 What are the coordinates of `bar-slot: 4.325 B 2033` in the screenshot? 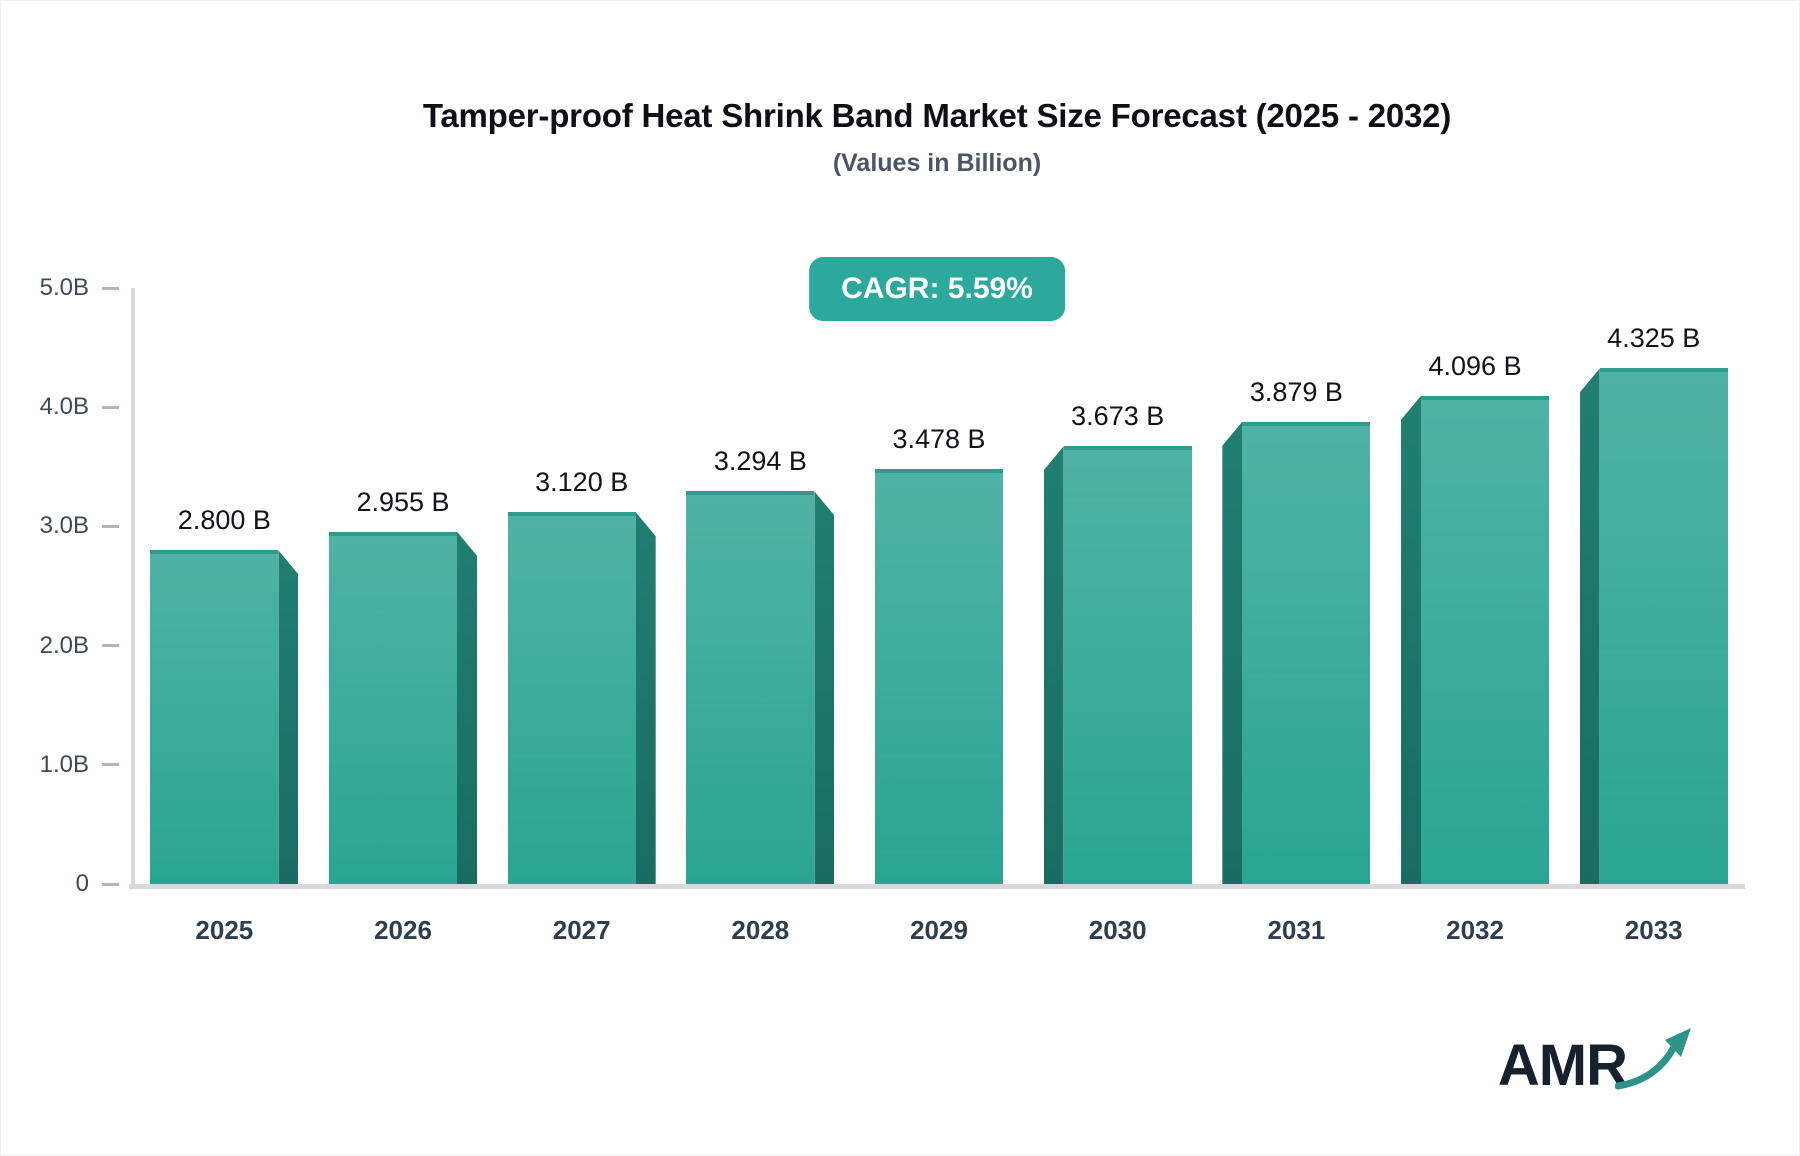 It's located at (1653, 616).